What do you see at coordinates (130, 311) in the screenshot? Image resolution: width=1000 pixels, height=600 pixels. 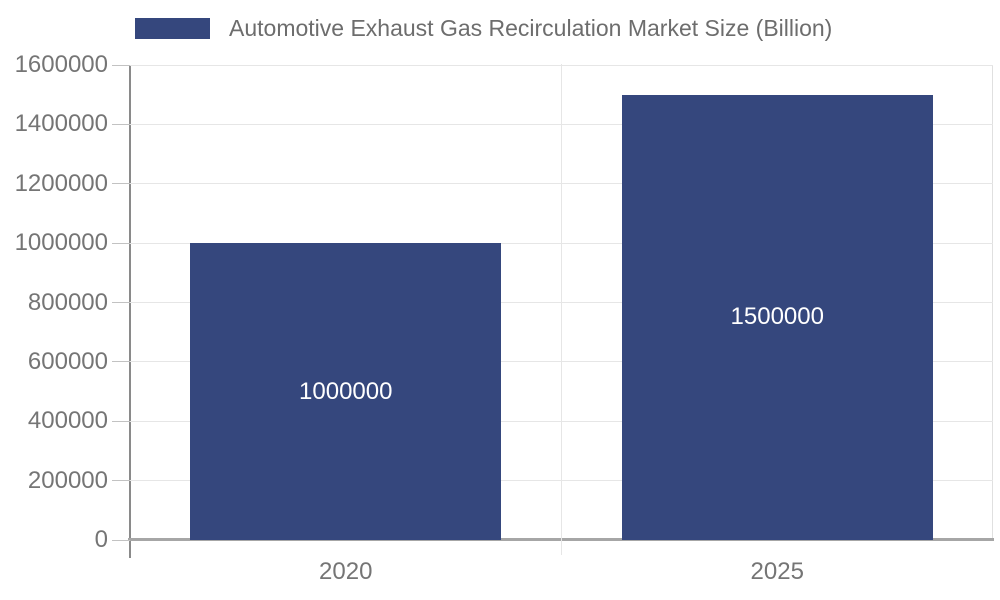 I see `y-axis-line` at bounding box center [130, 311].